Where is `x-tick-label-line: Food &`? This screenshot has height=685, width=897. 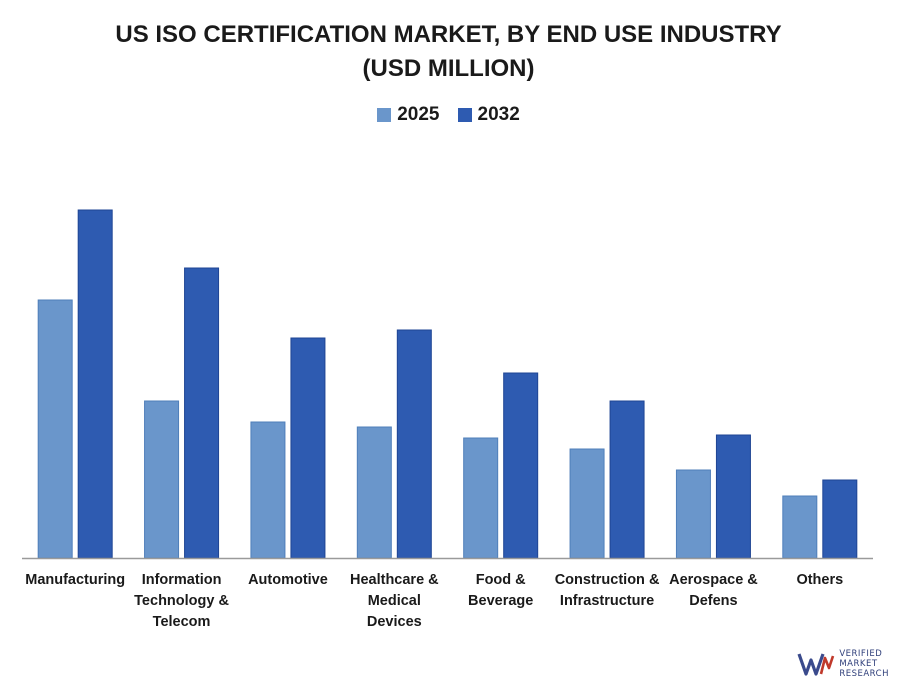 x-tick-label-line: Food & is located at coordinates (500, 580).